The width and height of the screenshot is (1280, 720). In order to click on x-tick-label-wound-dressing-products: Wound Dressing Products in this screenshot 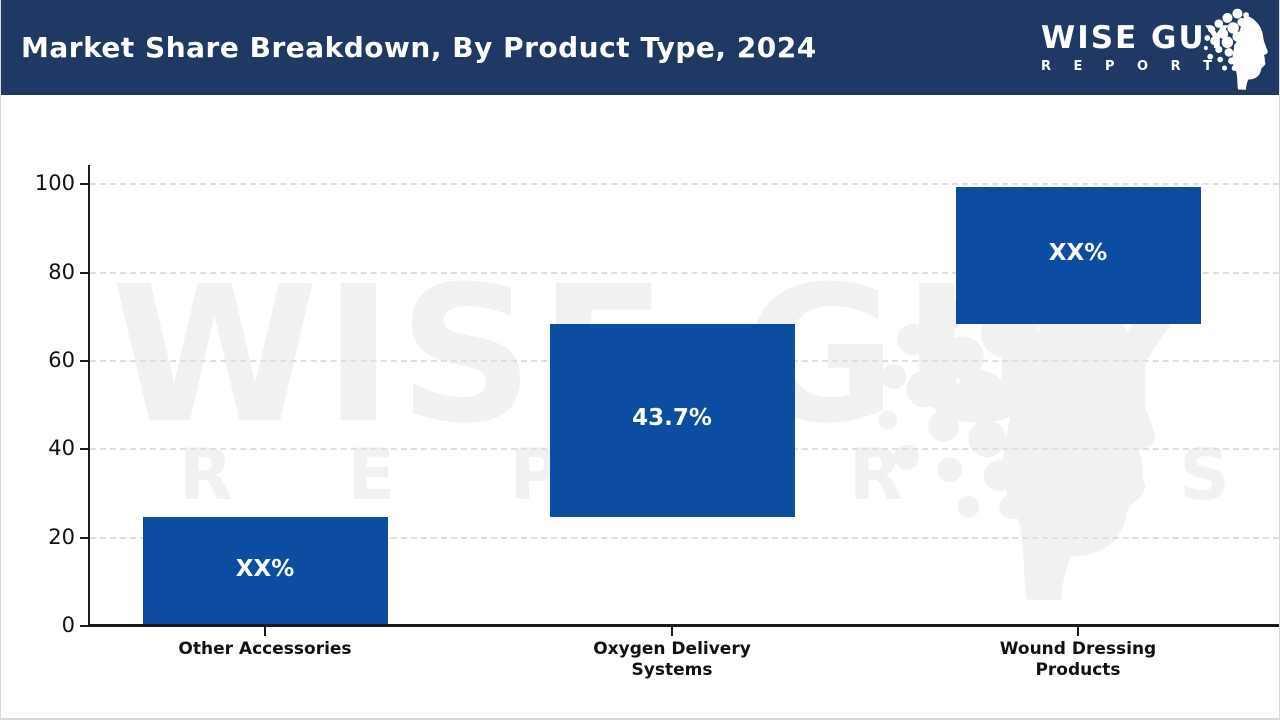, I will do `click(1078, 660)`.